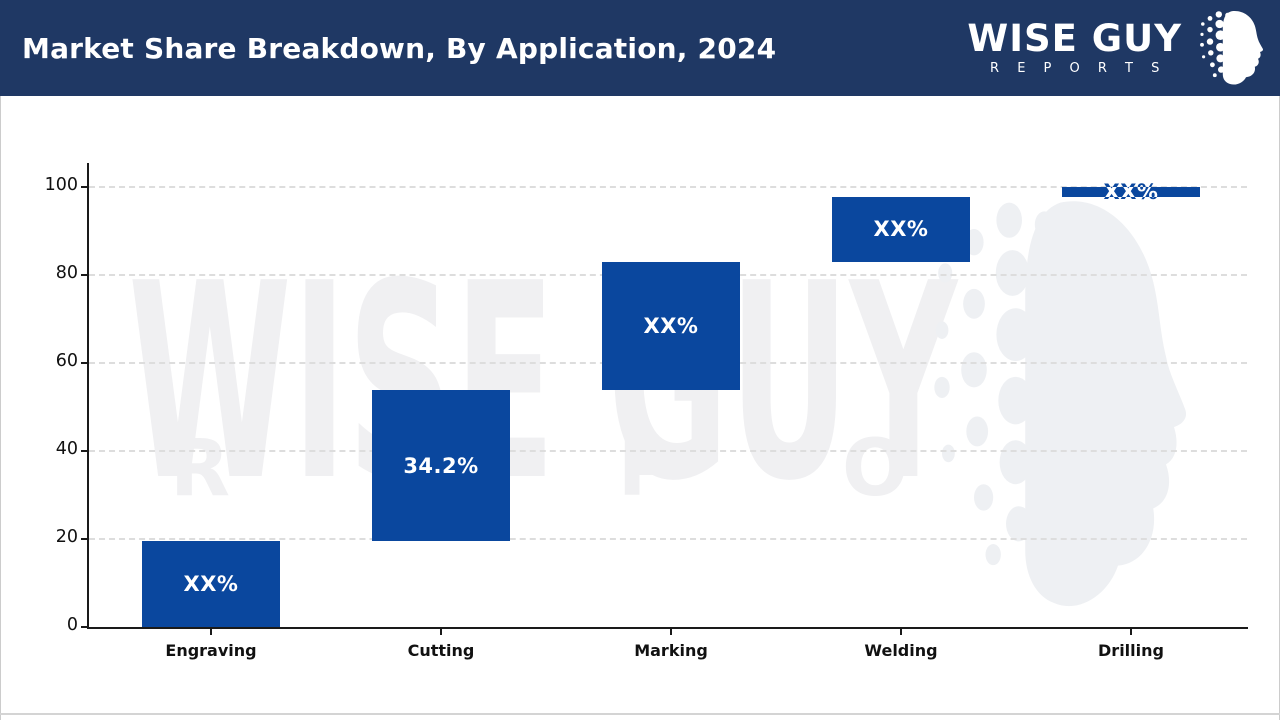 The width and height of the screenshot is (1280, 720). I want to click on x-label-engraving: Engraving, so click(211, 650).